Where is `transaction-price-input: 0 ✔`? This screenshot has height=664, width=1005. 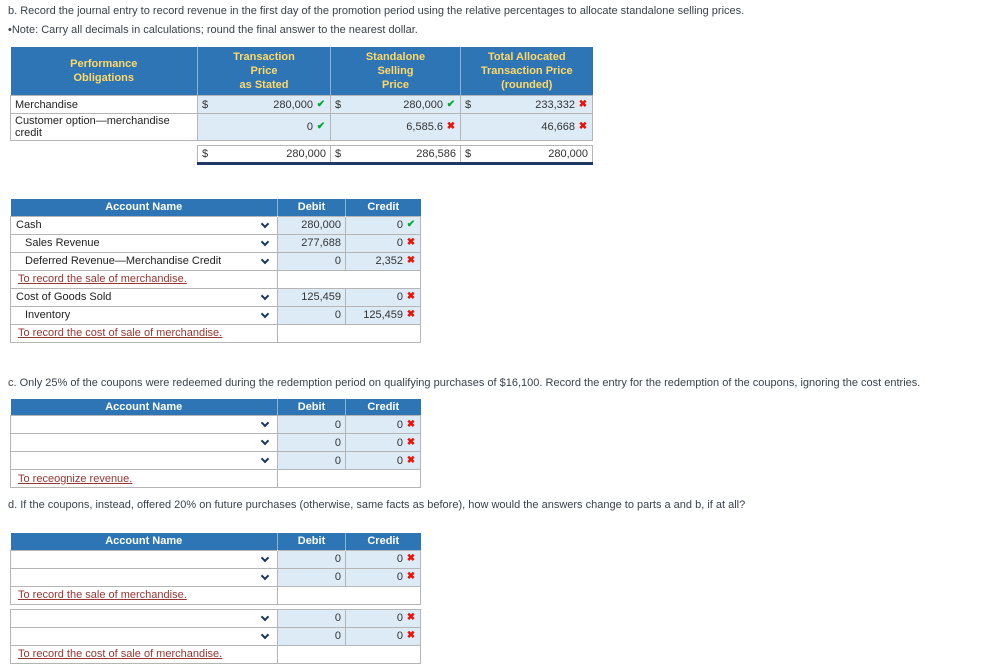
transaction-price-input: 0 ✔ is located at coordinates (264, 127).